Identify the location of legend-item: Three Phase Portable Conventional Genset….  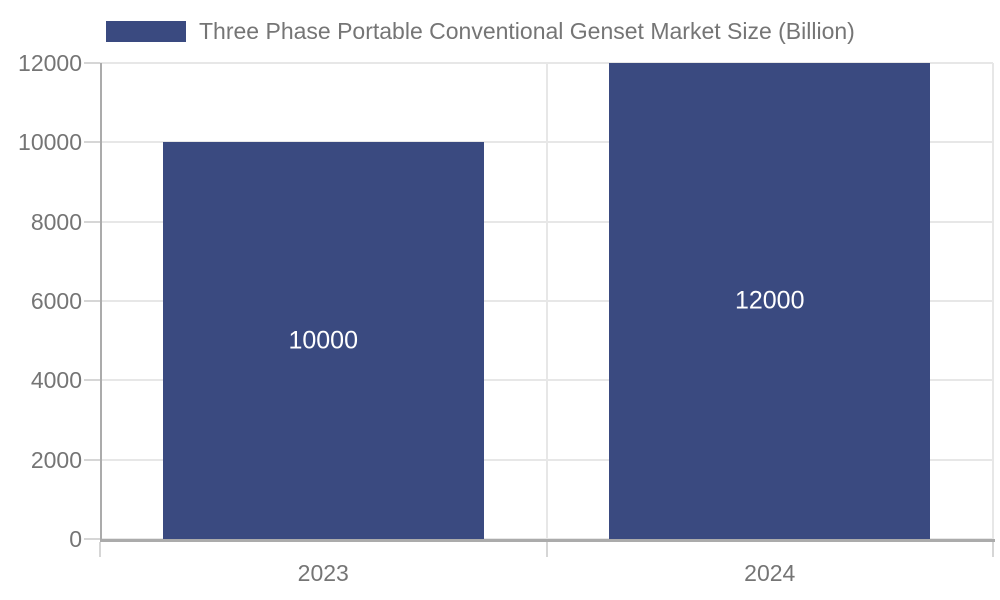
(480, 31).